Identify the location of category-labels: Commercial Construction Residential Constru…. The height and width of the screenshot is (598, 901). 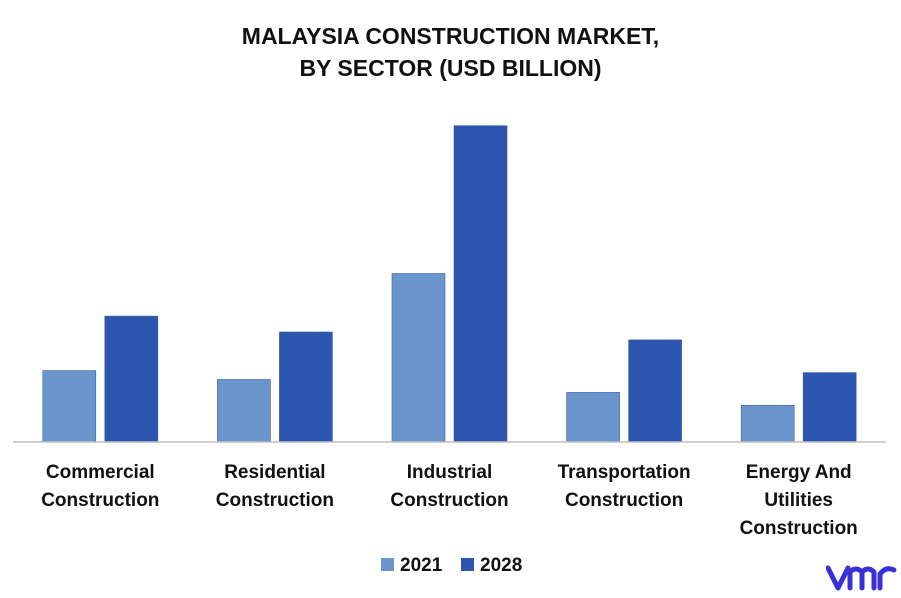
(449, 500).